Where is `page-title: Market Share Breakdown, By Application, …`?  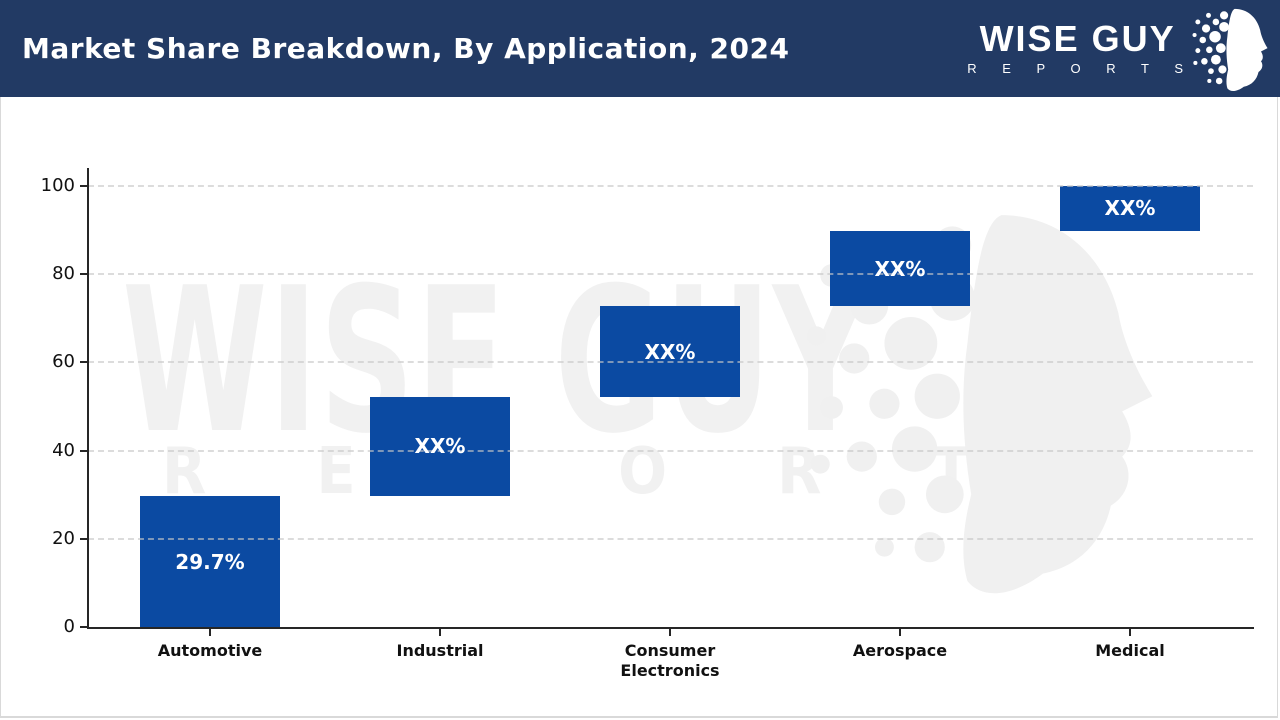
page-title: Market Share Breakdown, By Application, … is located at coordinates (406, 48).